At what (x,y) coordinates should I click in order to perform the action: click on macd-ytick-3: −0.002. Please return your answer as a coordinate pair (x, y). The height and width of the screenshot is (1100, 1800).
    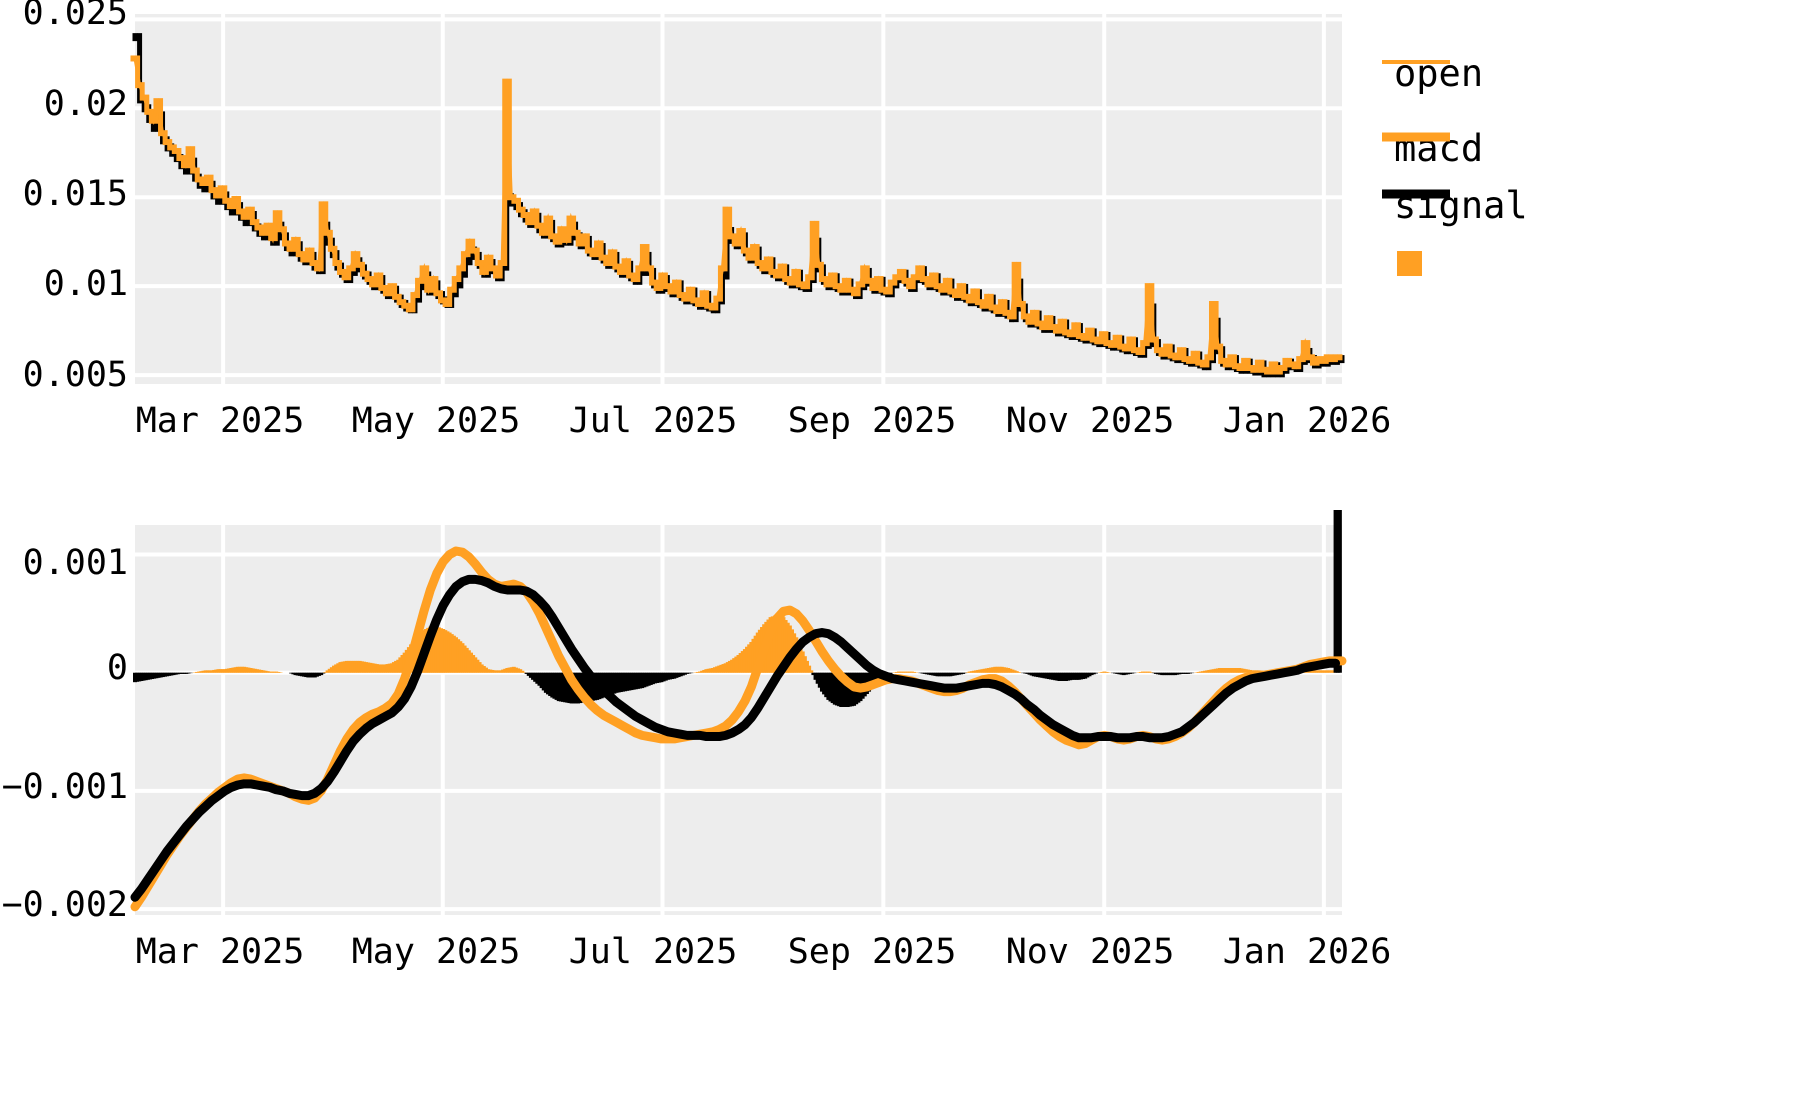
    Looking at the image, I should click on (64, 905).